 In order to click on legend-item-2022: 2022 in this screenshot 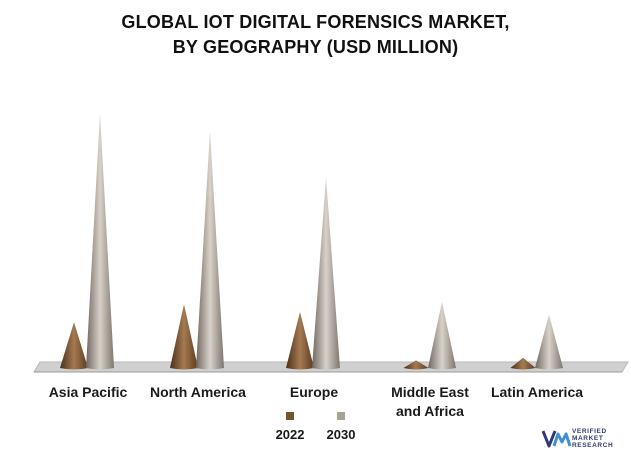, I will do `click(290, 427)`.